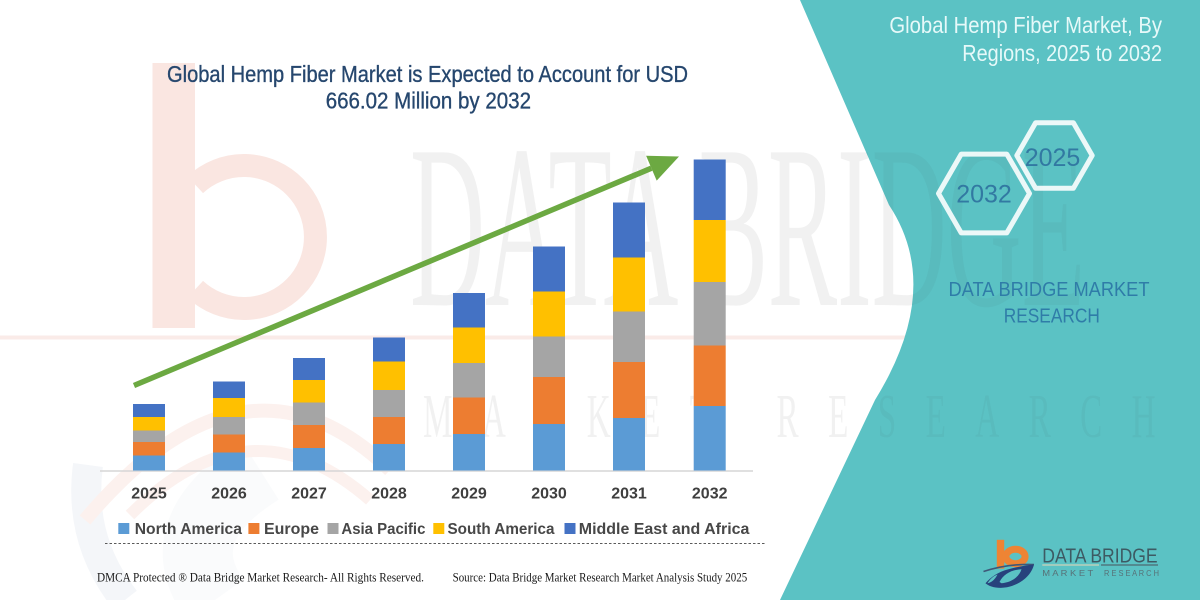 This screenshot has height=600, width=1200. I want to click on svg-text: 666.02 Million by 2032, so click(428, 101).